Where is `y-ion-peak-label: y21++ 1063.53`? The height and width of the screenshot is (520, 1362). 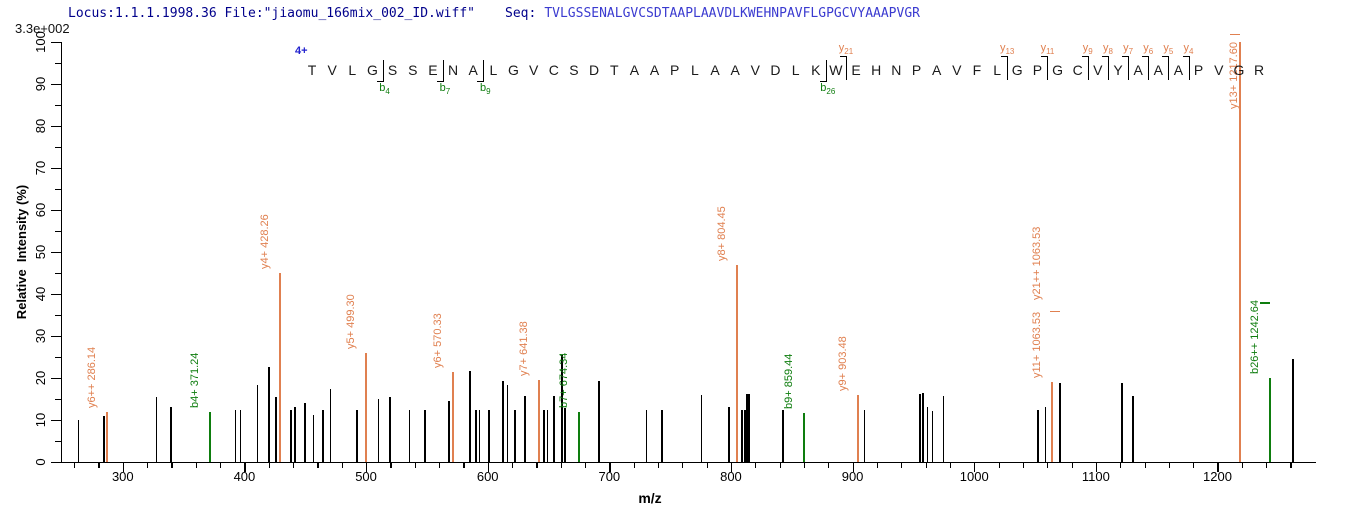
y-ion-peak-label: y21++ 1063.53 is located at coordinates (1037, 263).